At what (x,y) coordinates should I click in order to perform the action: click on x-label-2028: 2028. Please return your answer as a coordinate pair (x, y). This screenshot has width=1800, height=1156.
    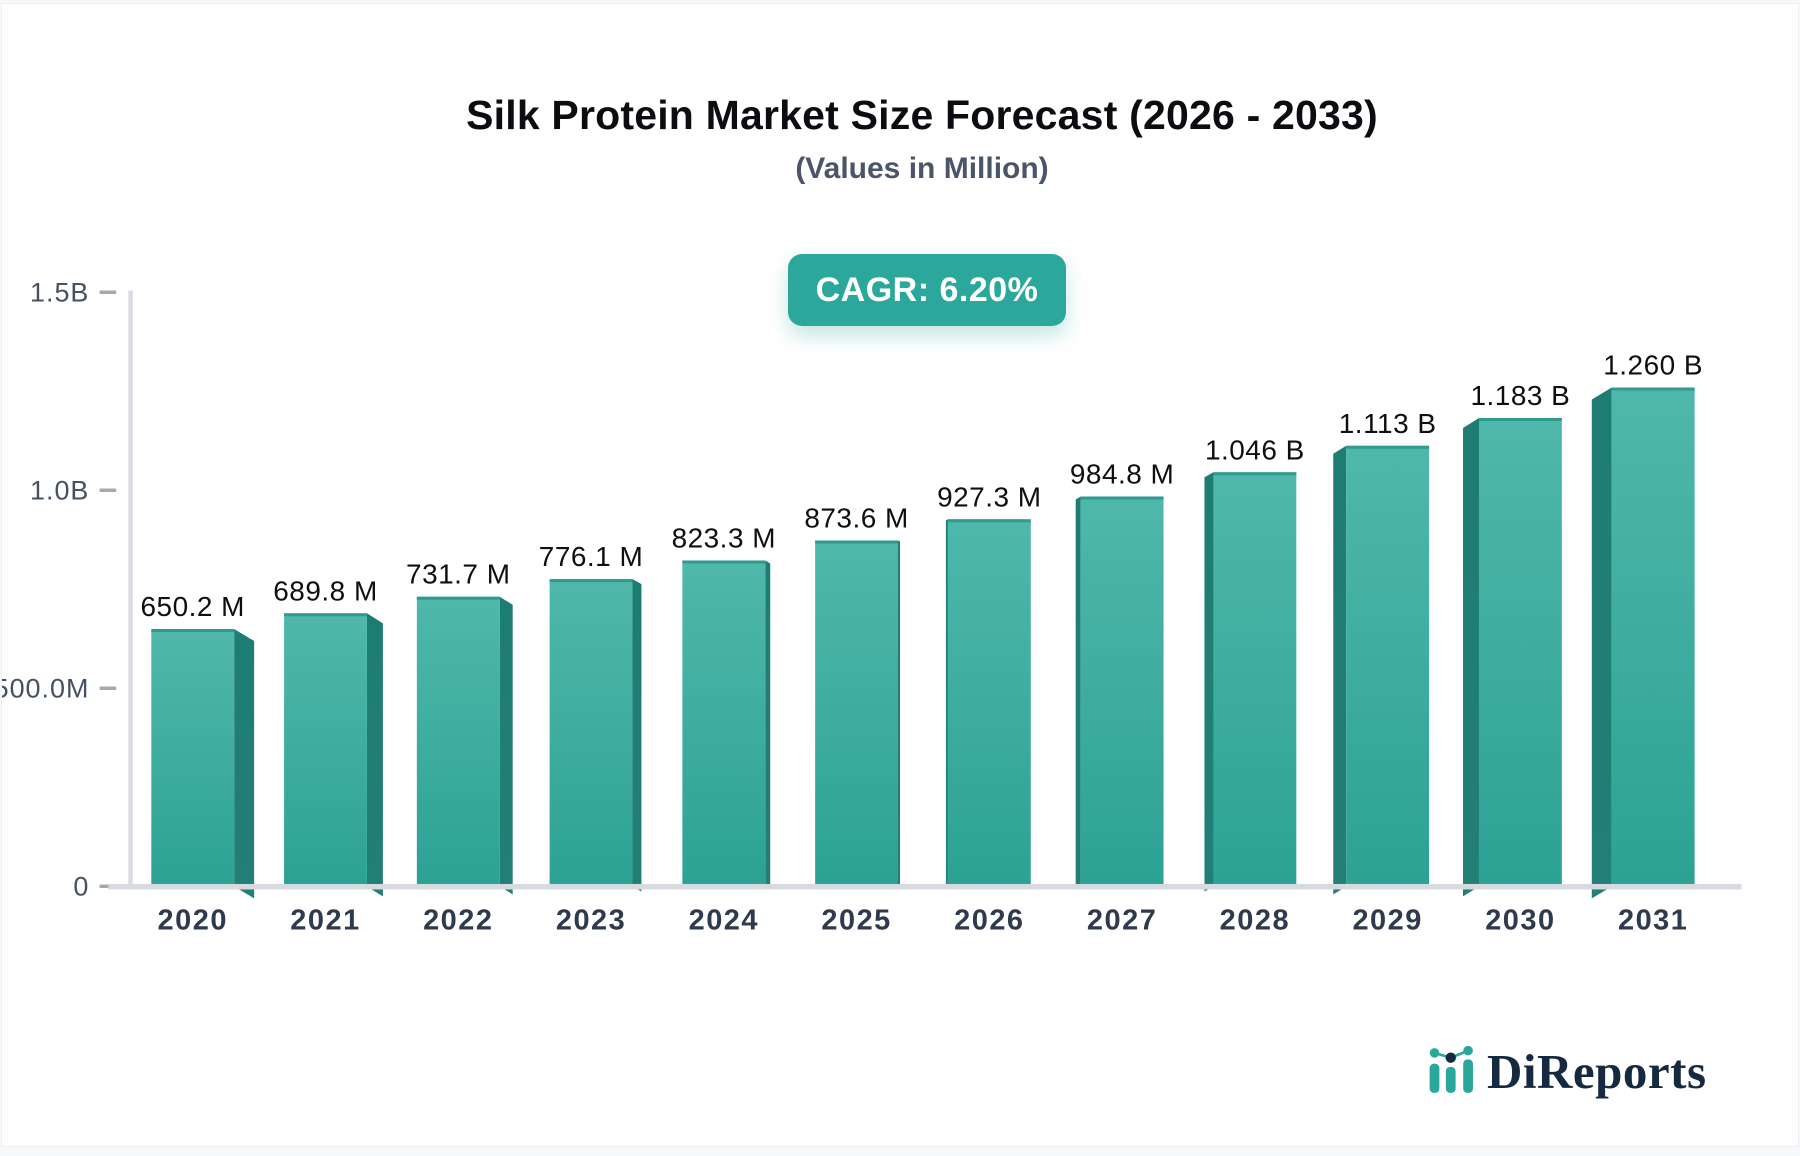
    Looking at the image, I should click on (1255, 920).